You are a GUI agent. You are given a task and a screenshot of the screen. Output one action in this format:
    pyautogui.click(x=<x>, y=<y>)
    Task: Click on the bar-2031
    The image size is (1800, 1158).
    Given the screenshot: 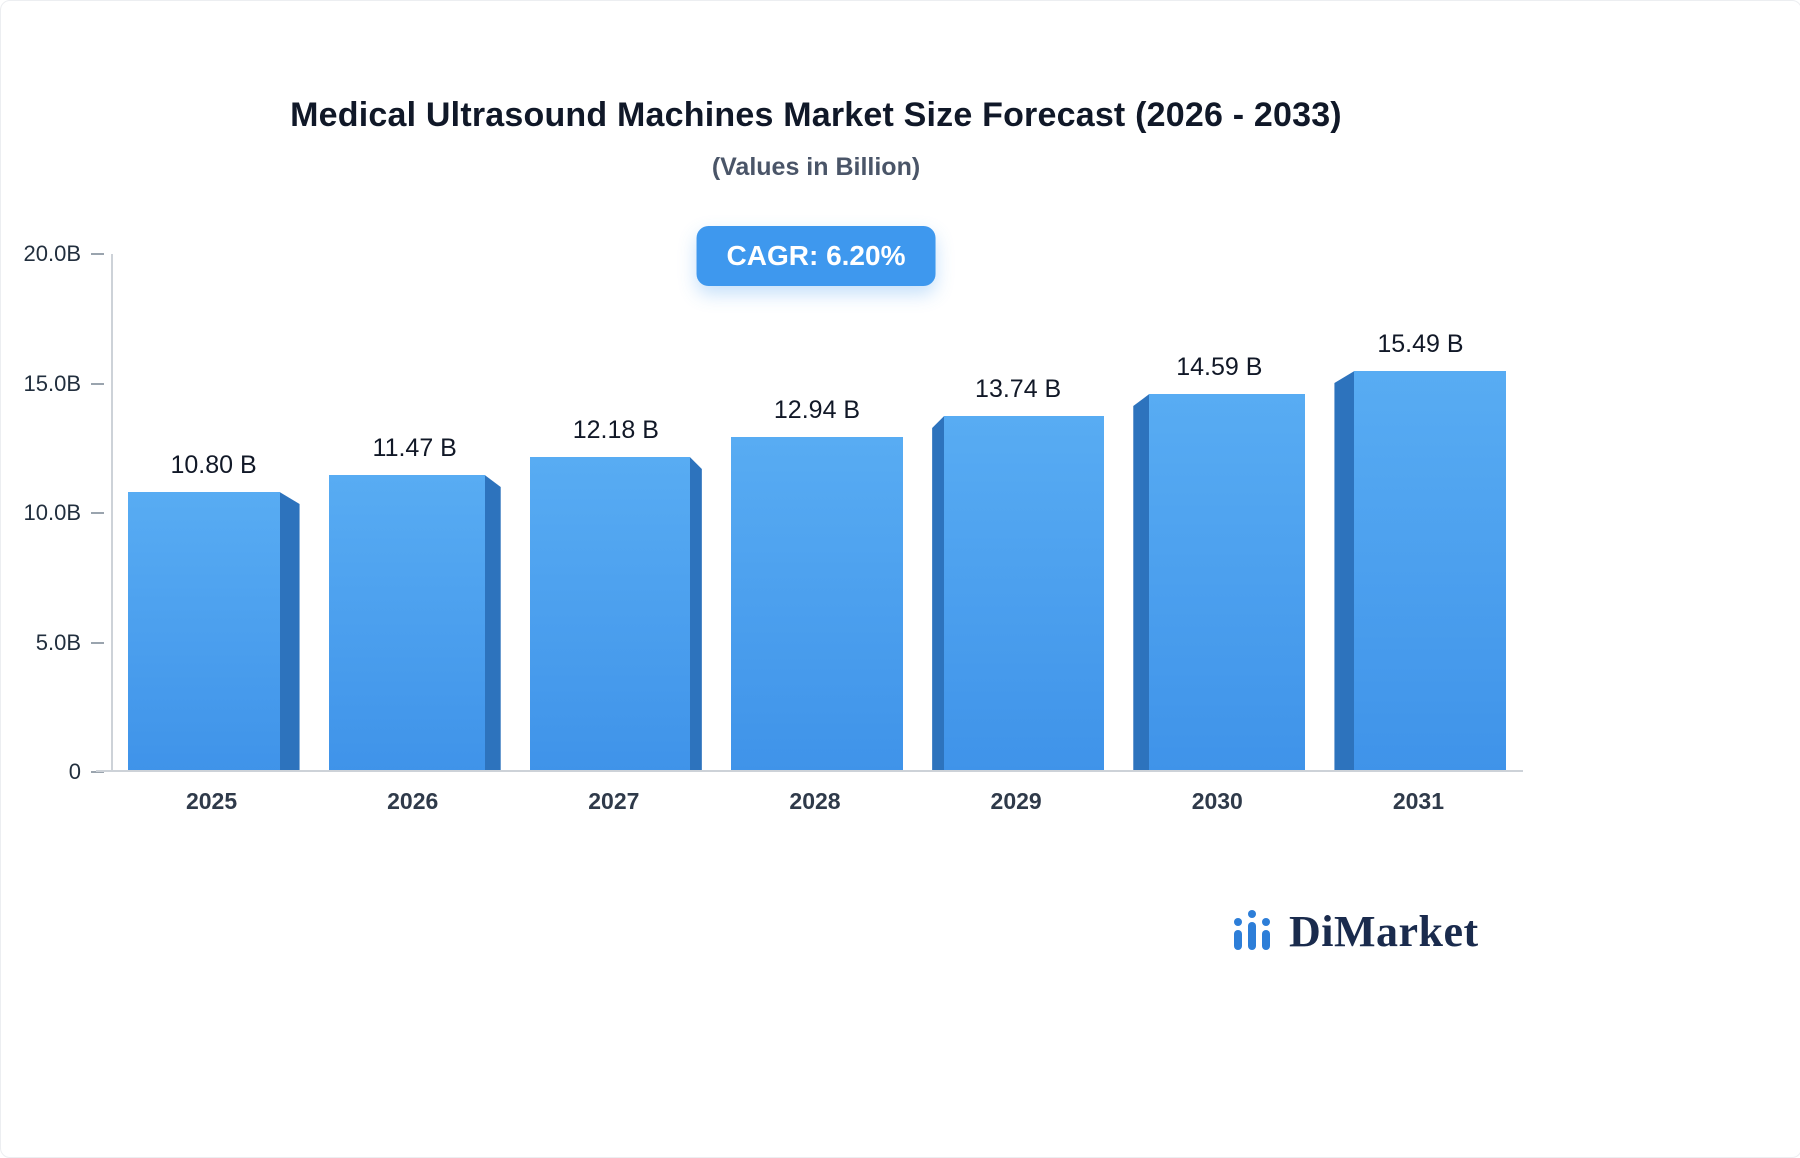 What is the action you would take?
    pyautogui.click(x=1420, y=571)
    